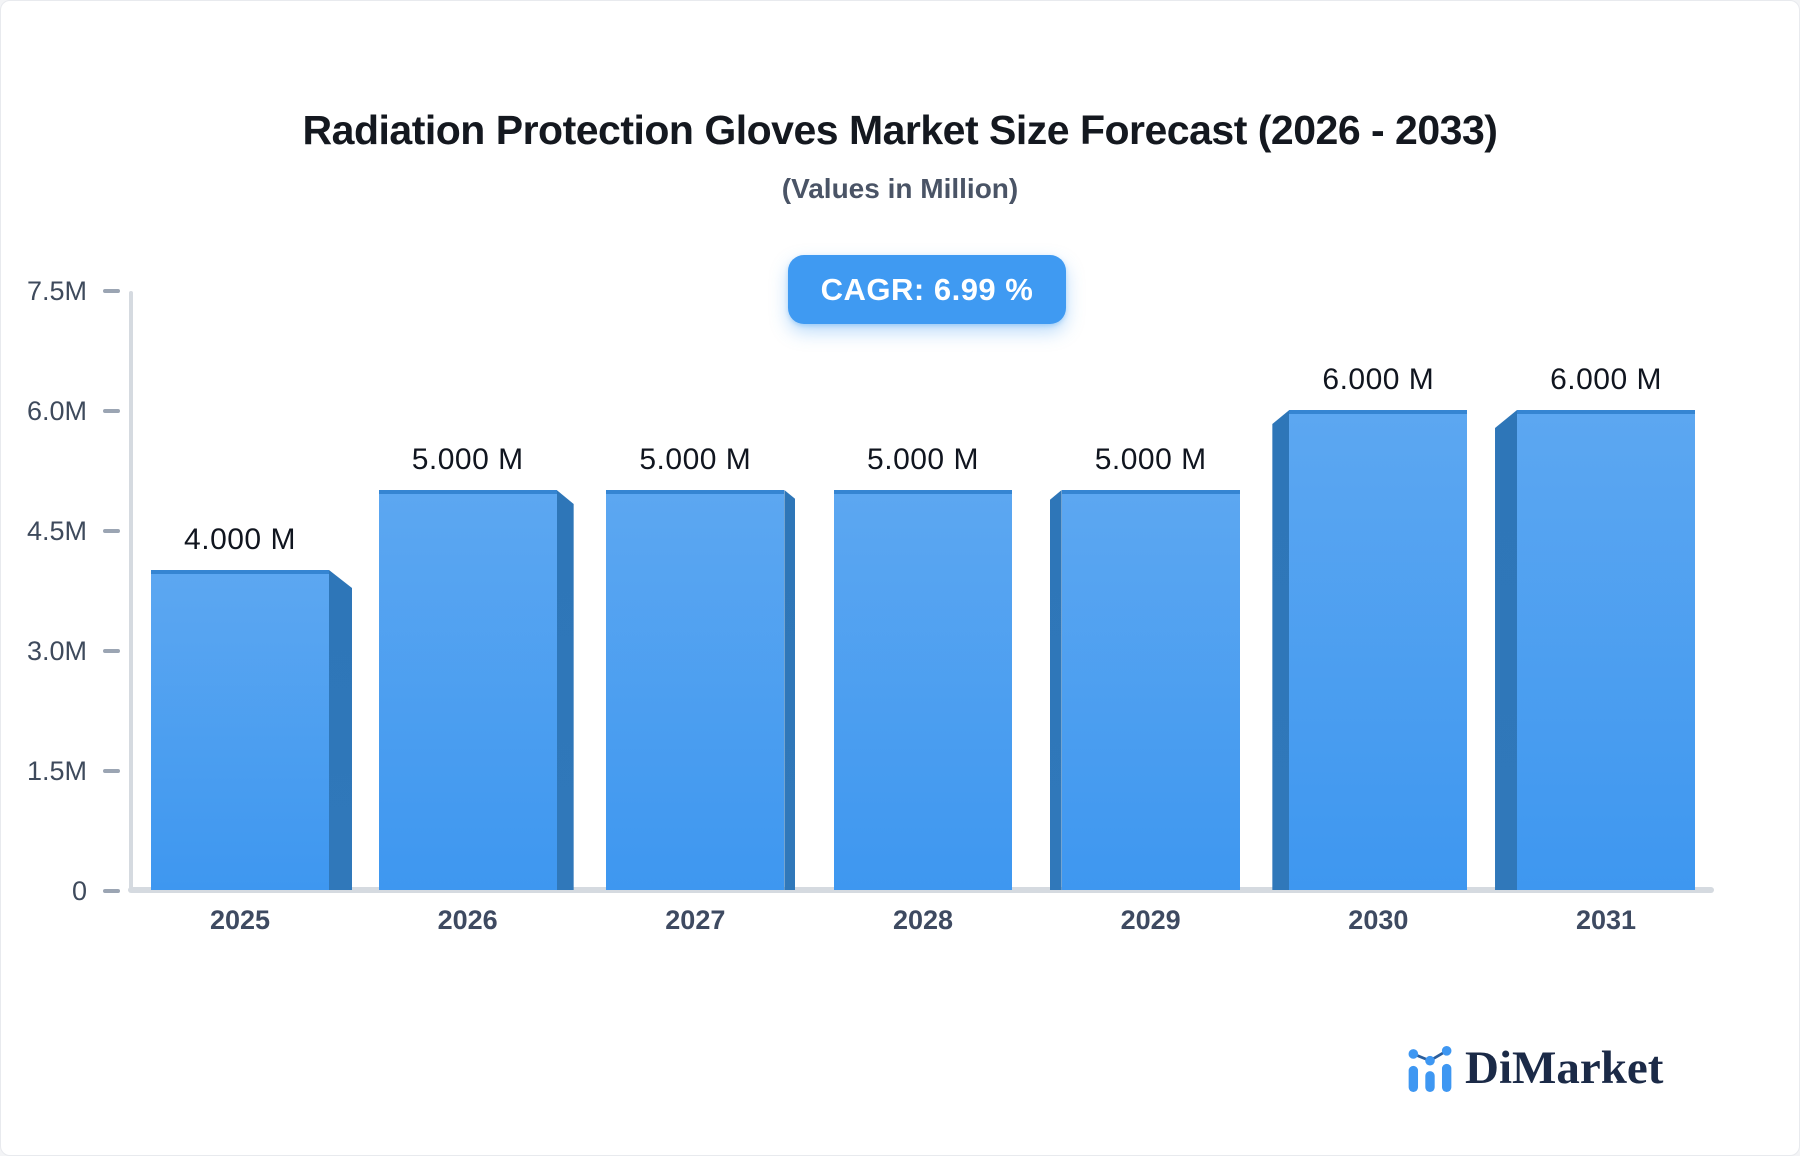 This screenshot has width=1800, height=1156. Describe the element at coordinates (1430, 1069) in the screenshot. I see `bar-line-chart-icon` at that location.